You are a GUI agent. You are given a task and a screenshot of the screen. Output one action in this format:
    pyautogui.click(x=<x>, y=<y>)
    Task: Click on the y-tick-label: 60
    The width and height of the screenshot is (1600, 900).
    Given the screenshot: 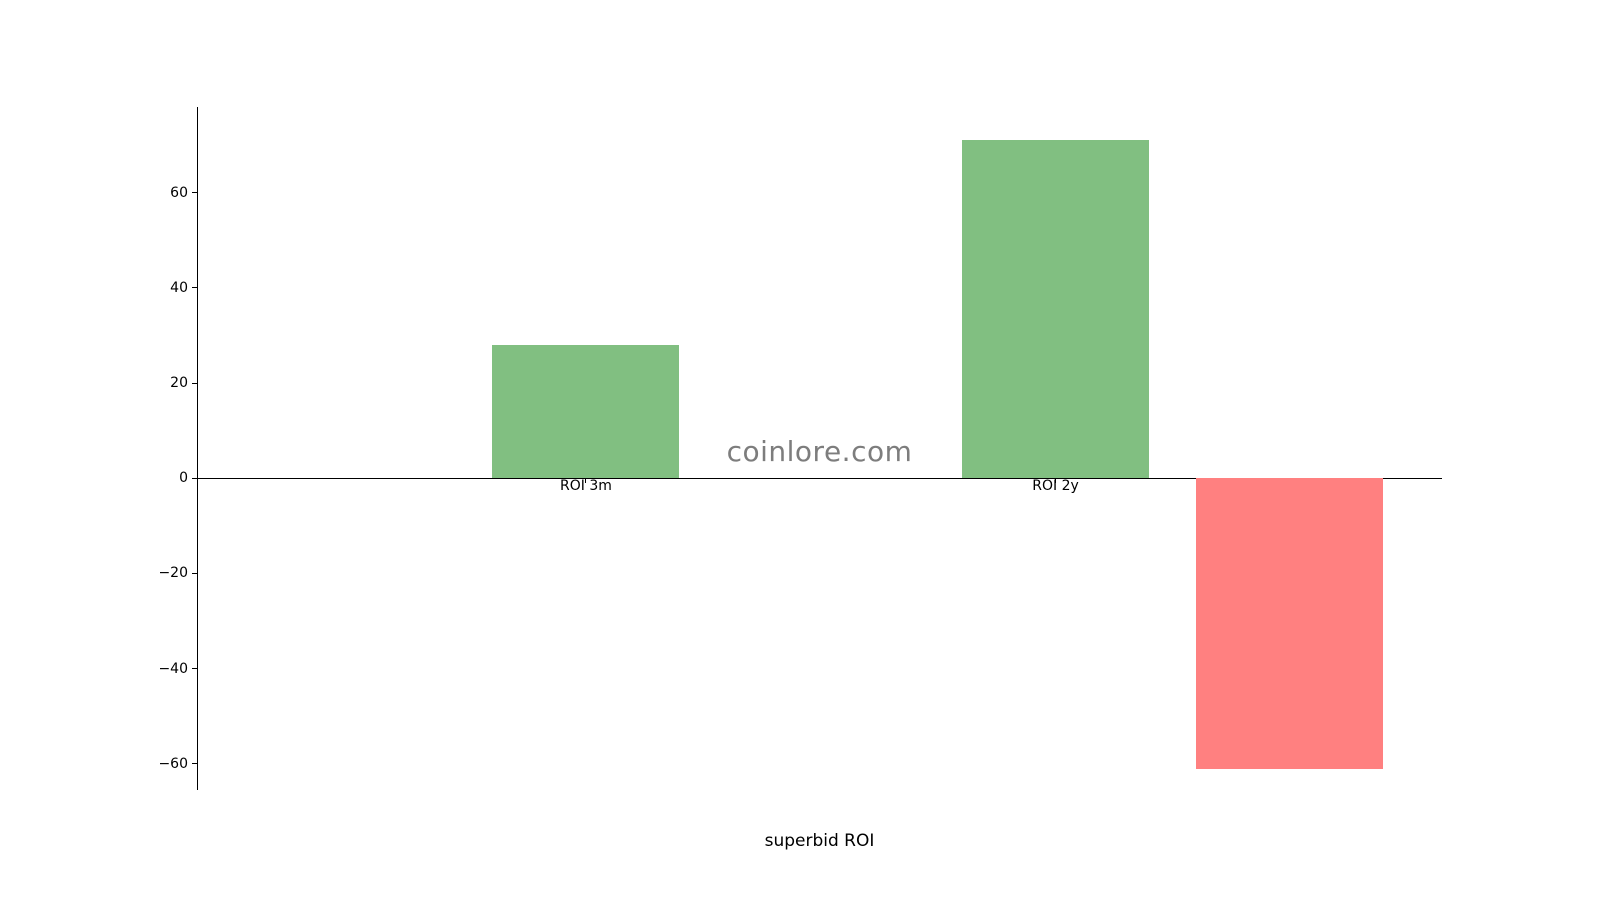 What is the action you would take?
    pyautogui.click(x=179, y=192)
    